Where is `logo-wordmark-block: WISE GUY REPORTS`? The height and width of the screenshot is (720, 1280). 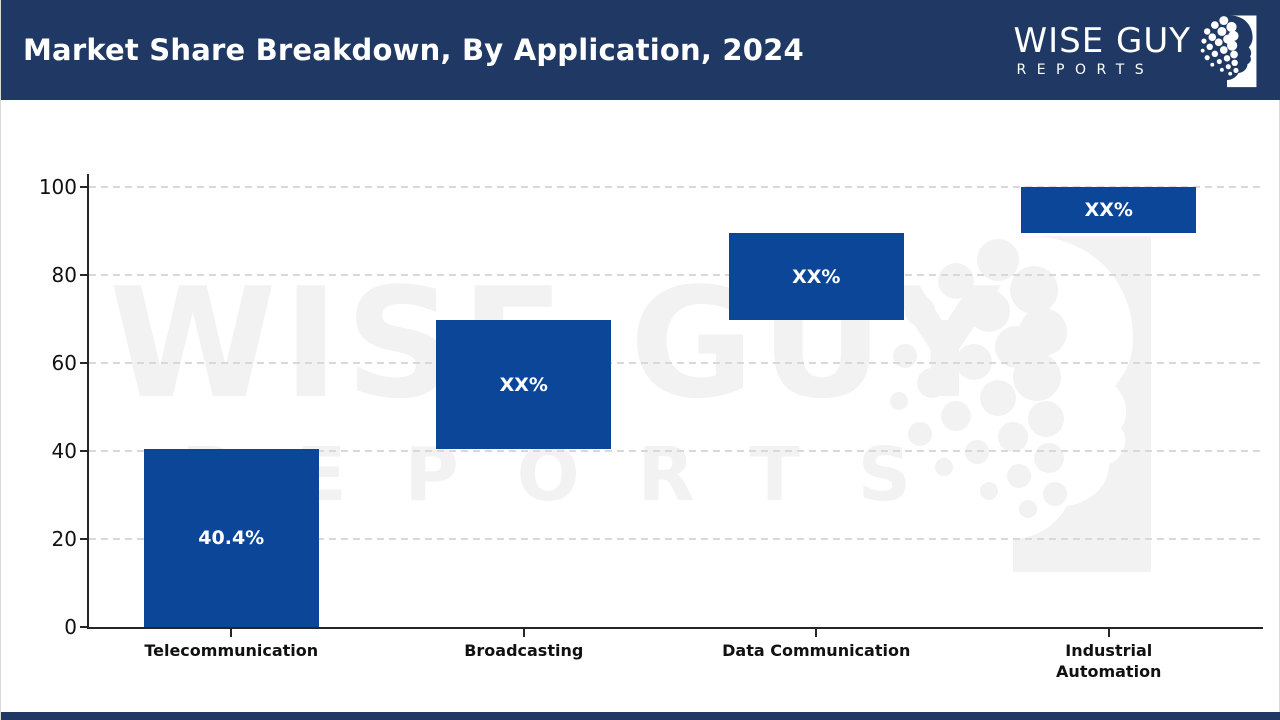 logo-wordmark-block: WISE GUY REPORTS is located at coordinates (1102, 50).